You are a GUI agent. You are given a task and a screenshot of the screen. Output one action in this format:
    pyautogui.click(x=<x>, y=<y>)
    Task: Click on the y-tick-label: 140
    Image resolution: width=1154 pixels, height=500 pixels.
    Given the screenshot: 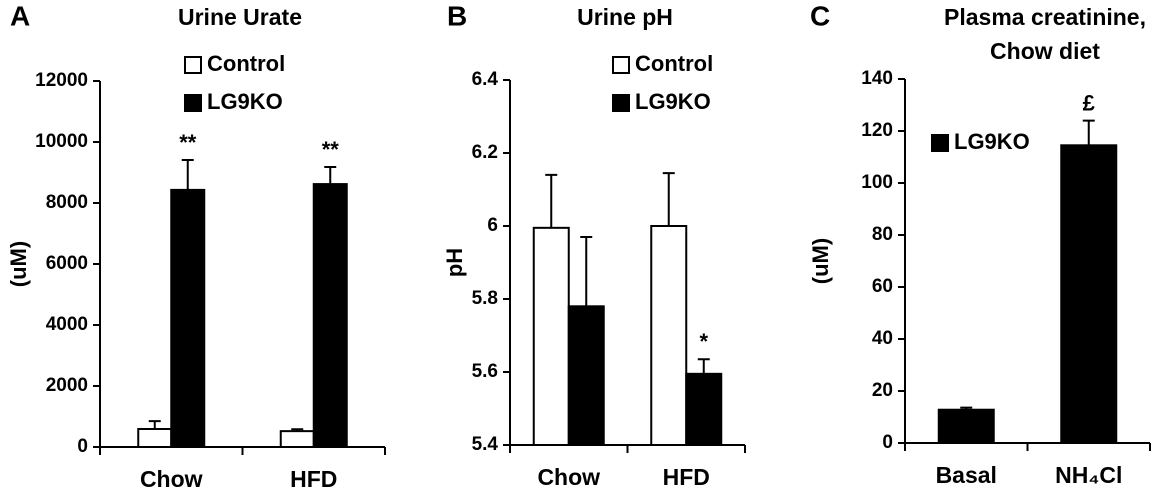 What is the action you would take?
    pyautogui.click(x=877, y=78)
    